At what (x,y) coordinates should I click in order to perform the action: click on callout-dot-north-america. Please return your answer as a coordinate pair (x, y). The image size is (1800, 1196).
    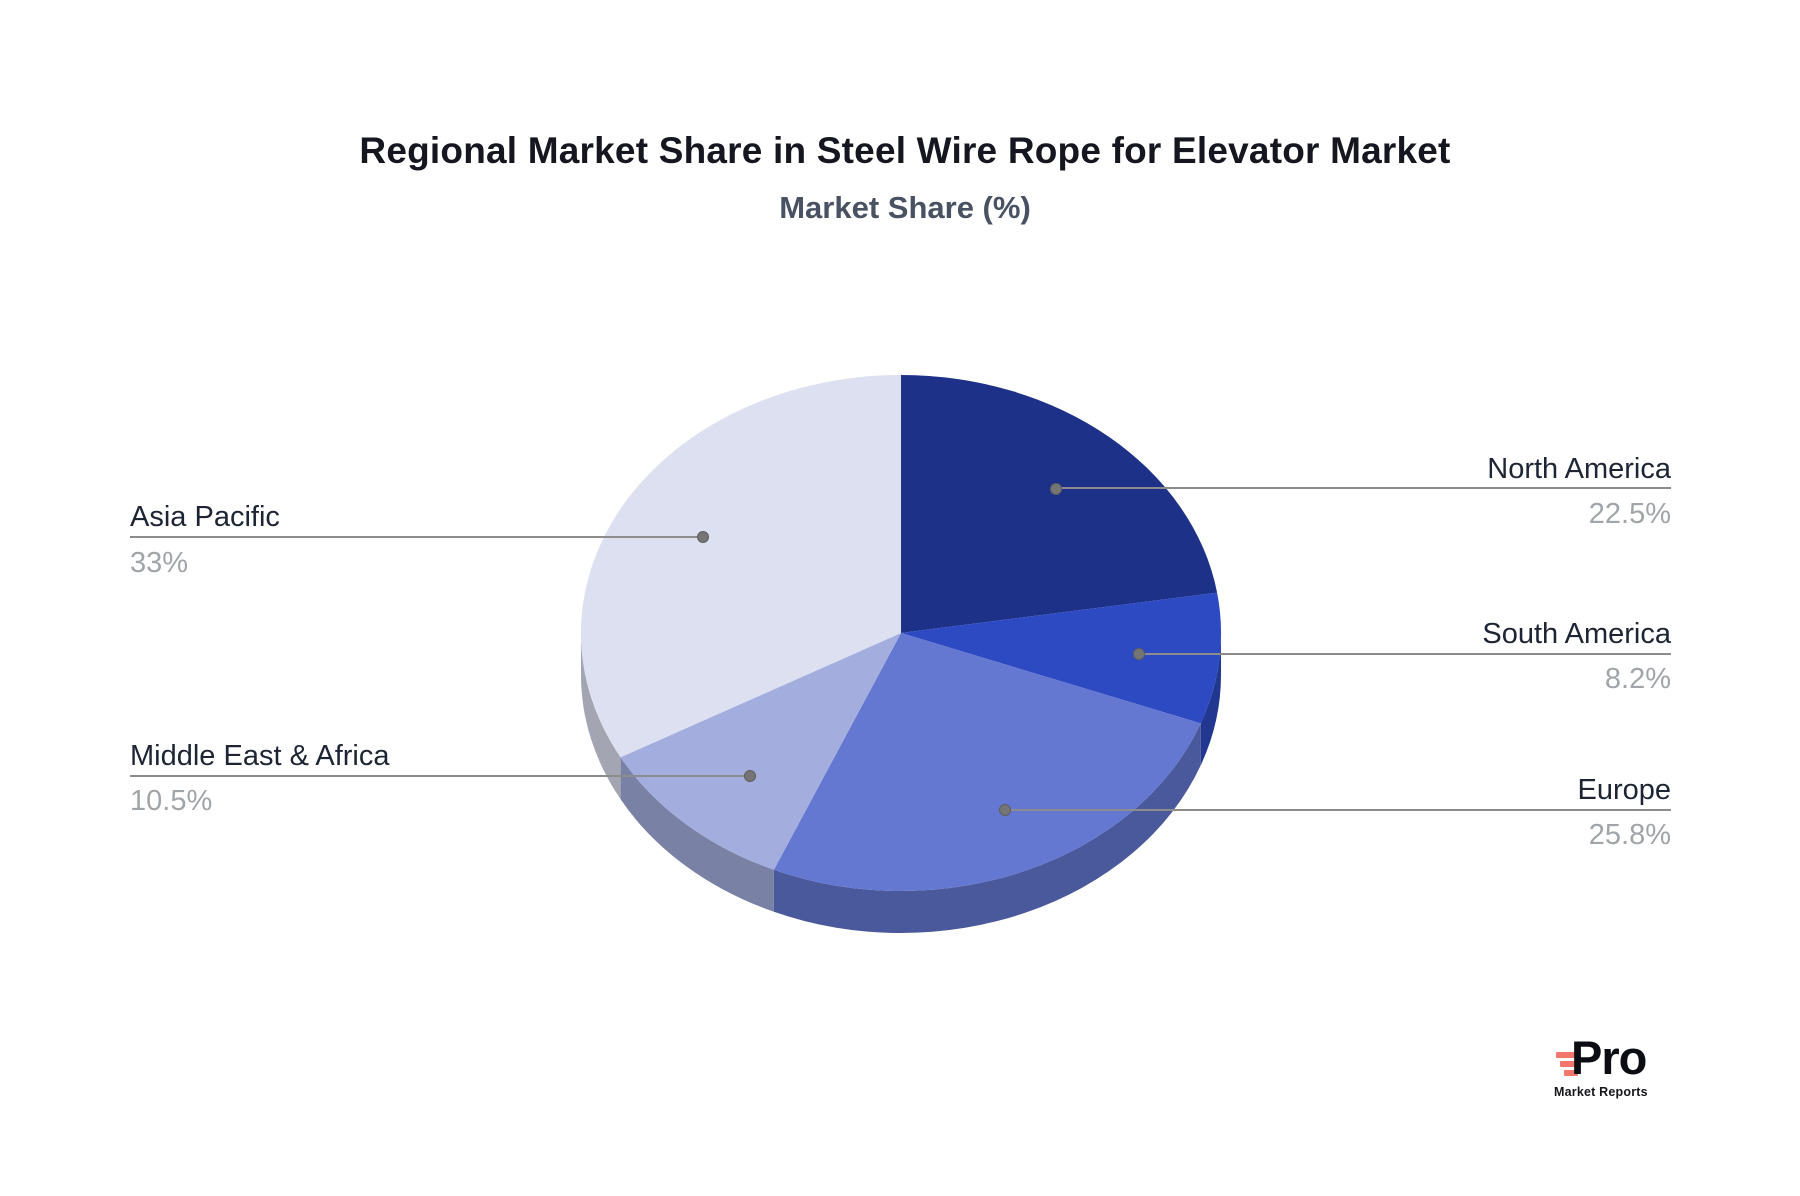
    Looking at the image, I should click on (1056, 489).